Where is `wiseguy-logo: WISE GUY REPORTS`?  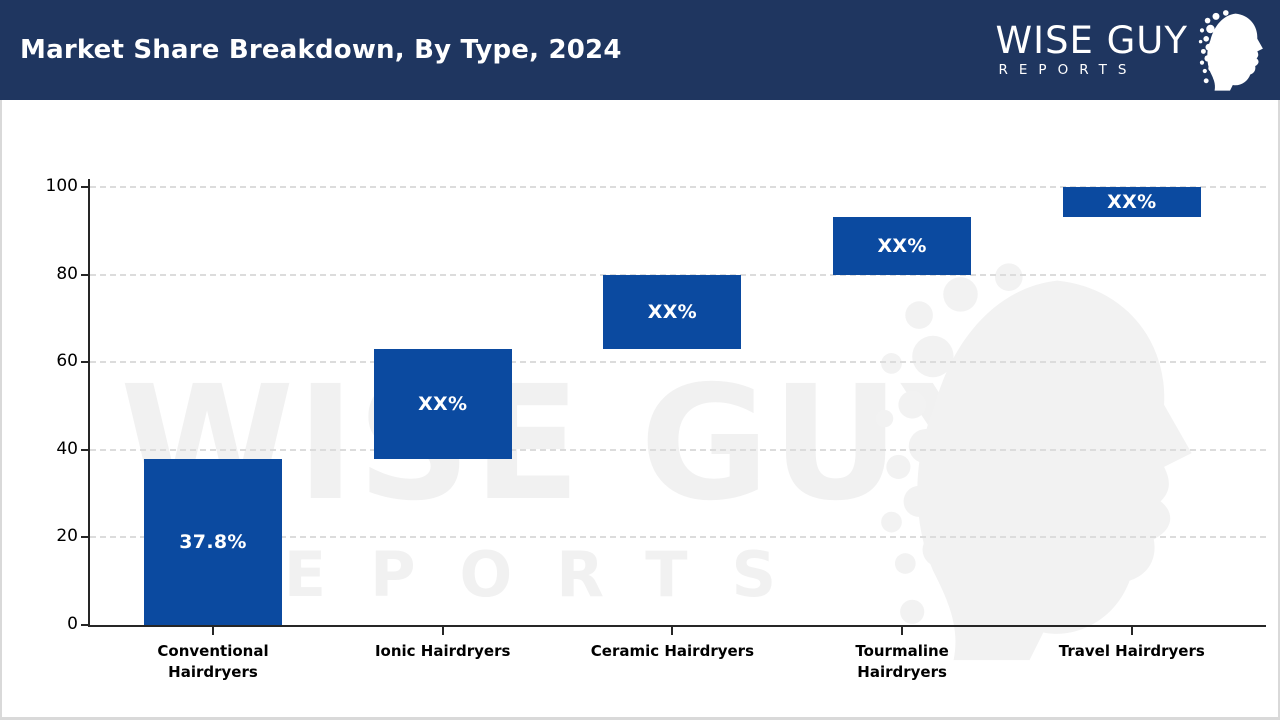 wiseguy-logo: WISE GUY REPORTS is located at coordinates (1131, 50).